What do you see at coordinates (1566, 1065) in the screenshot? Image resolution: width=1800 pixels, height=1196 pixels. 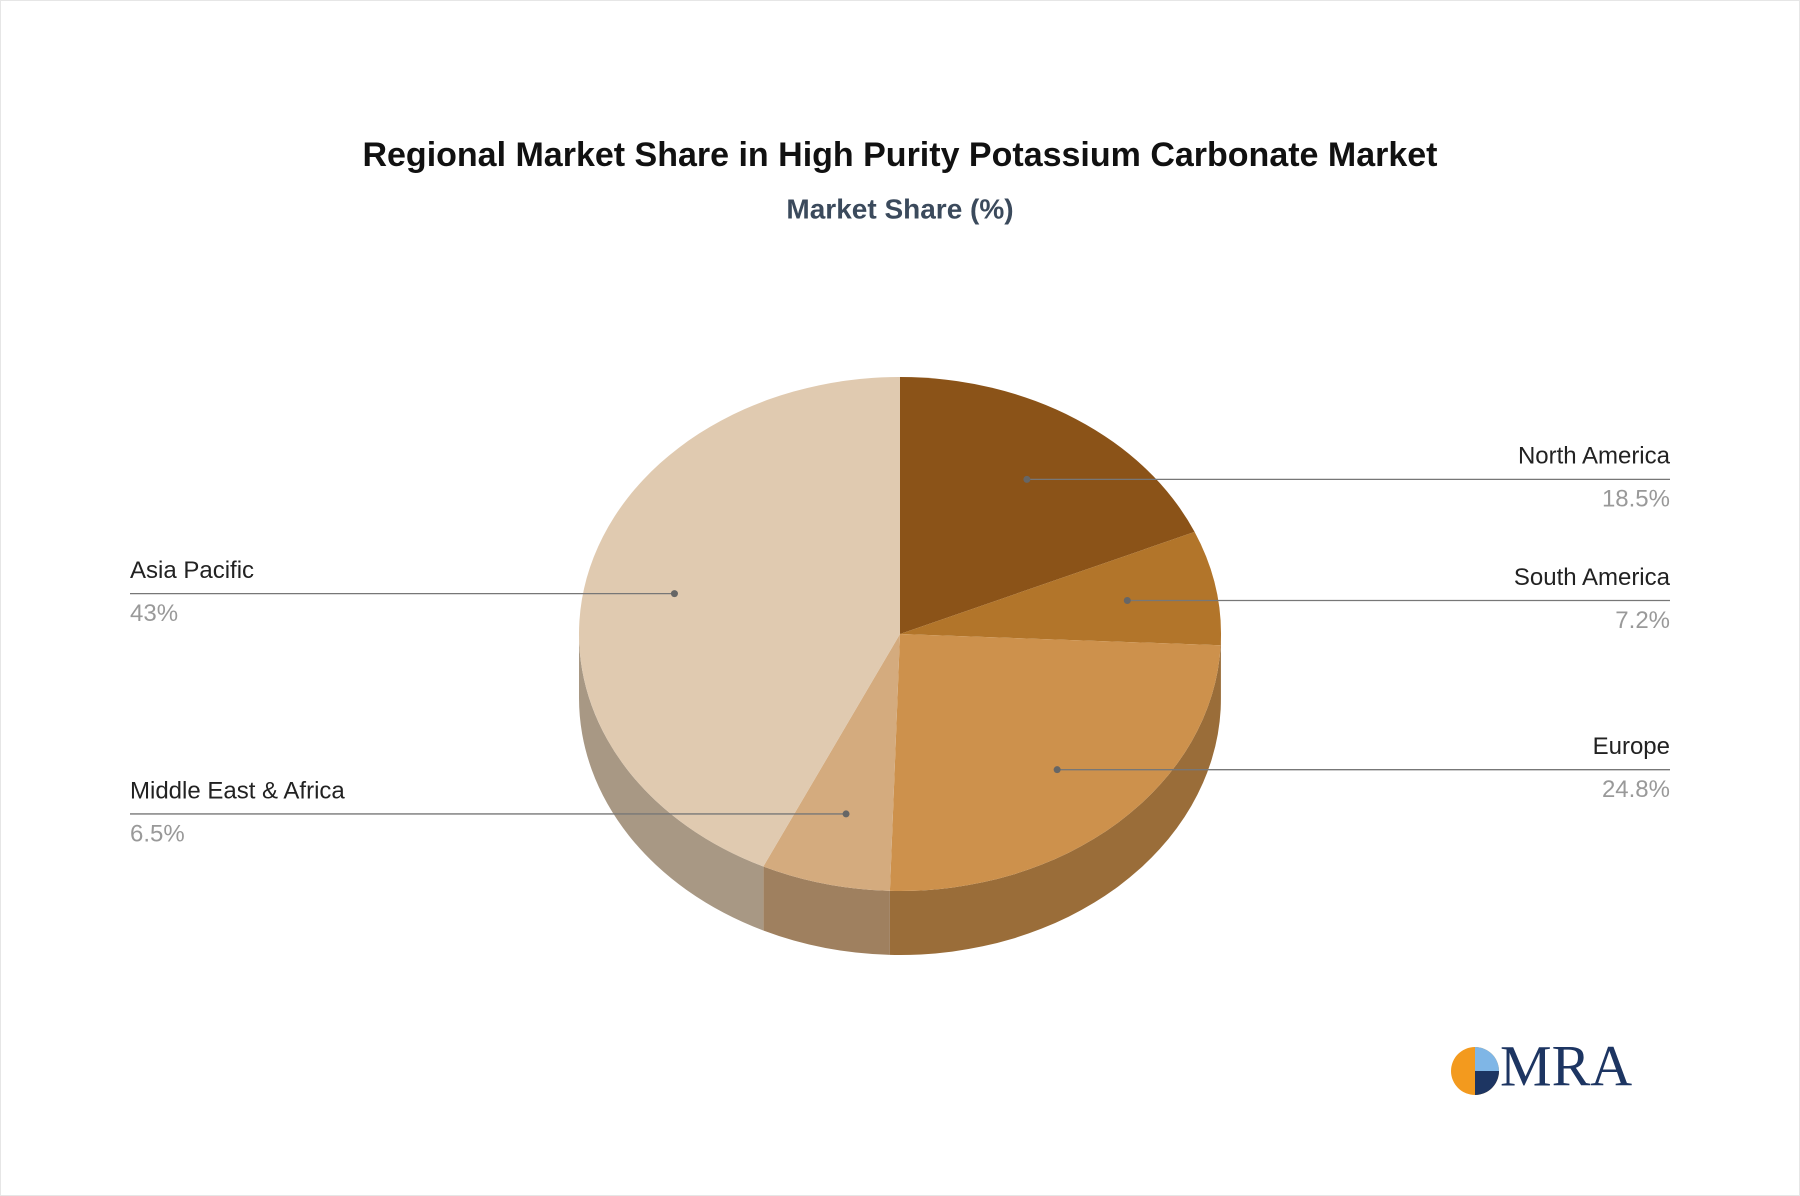 I see `logo-text: MRA` at bounding box center [1566, 1065].